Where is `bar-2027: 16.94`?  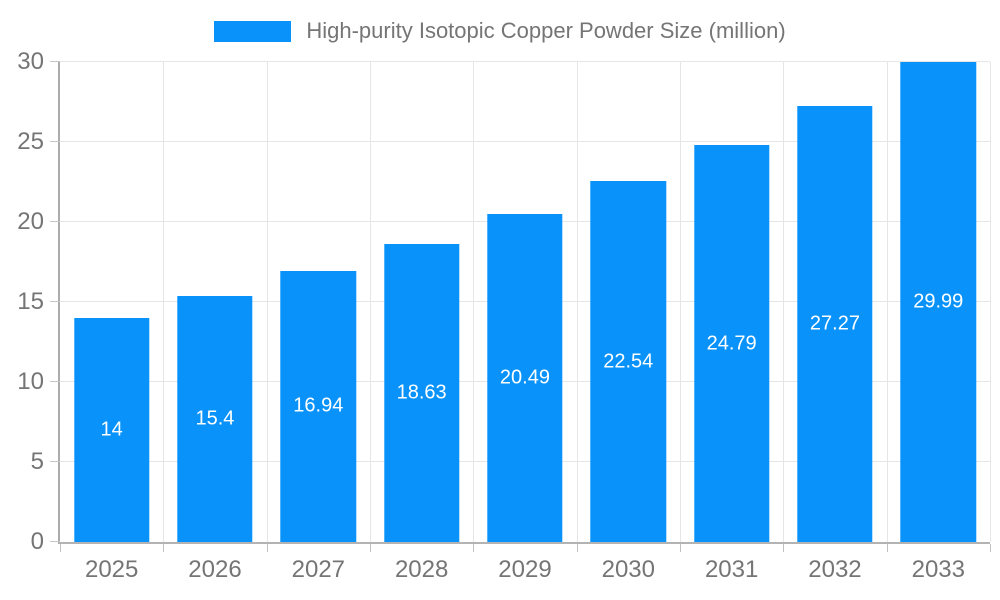
bar-2027: 16.94 is located at coordinates (318, 406).